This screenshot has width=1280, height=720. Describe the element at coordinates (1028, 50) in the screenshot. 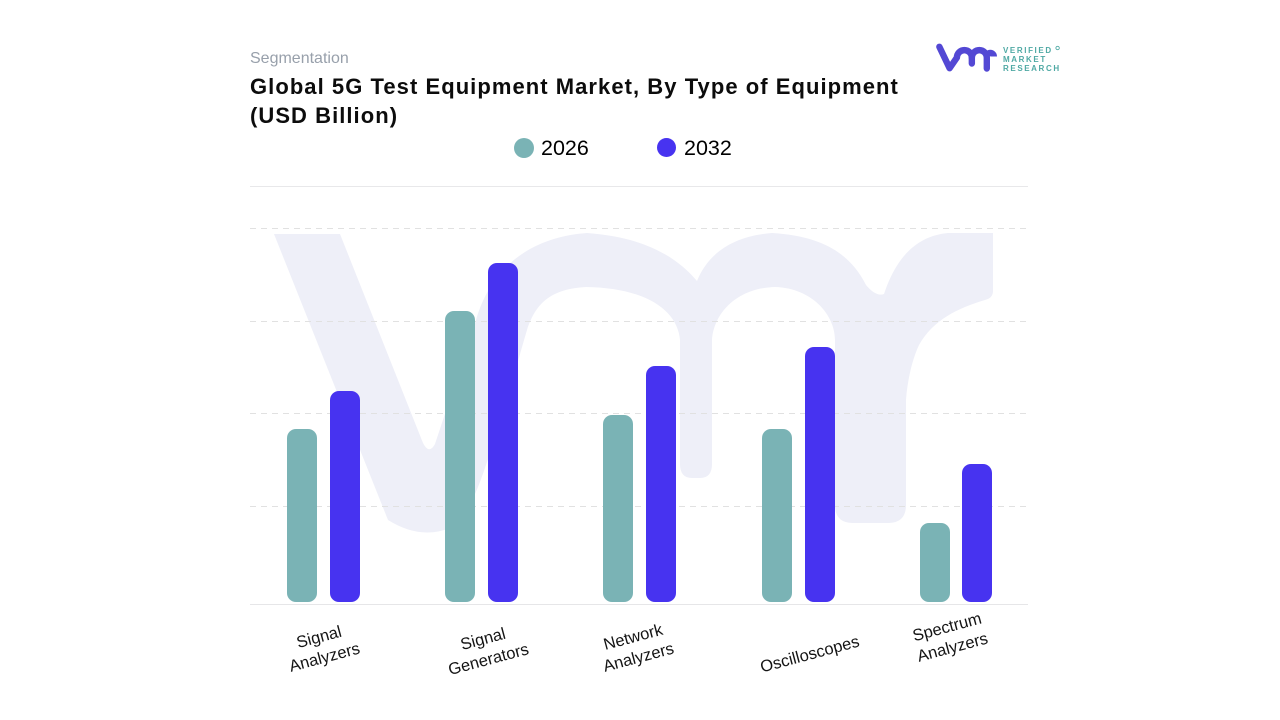

I see `svg-text: VERIFIED` at that location.